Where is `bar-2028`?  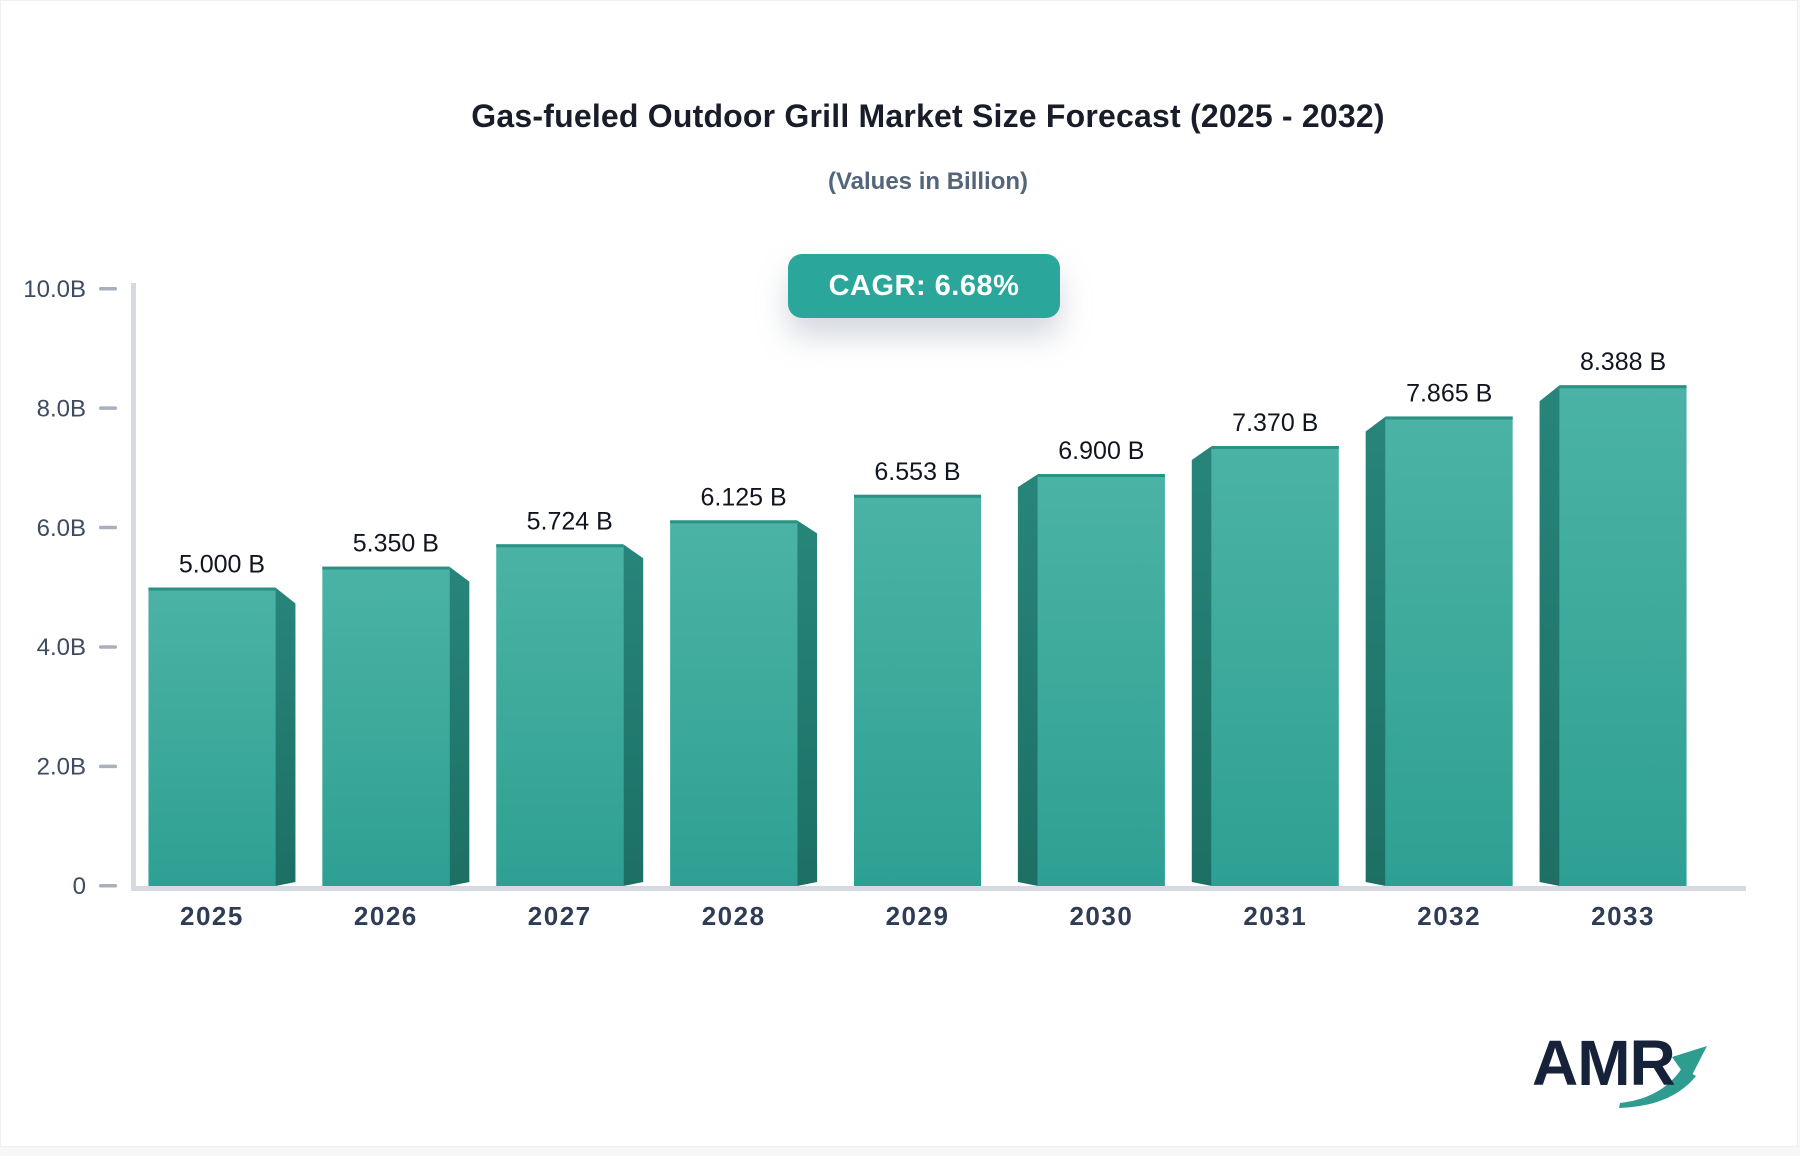 bar-2028 is located at coordinates (734, 703).